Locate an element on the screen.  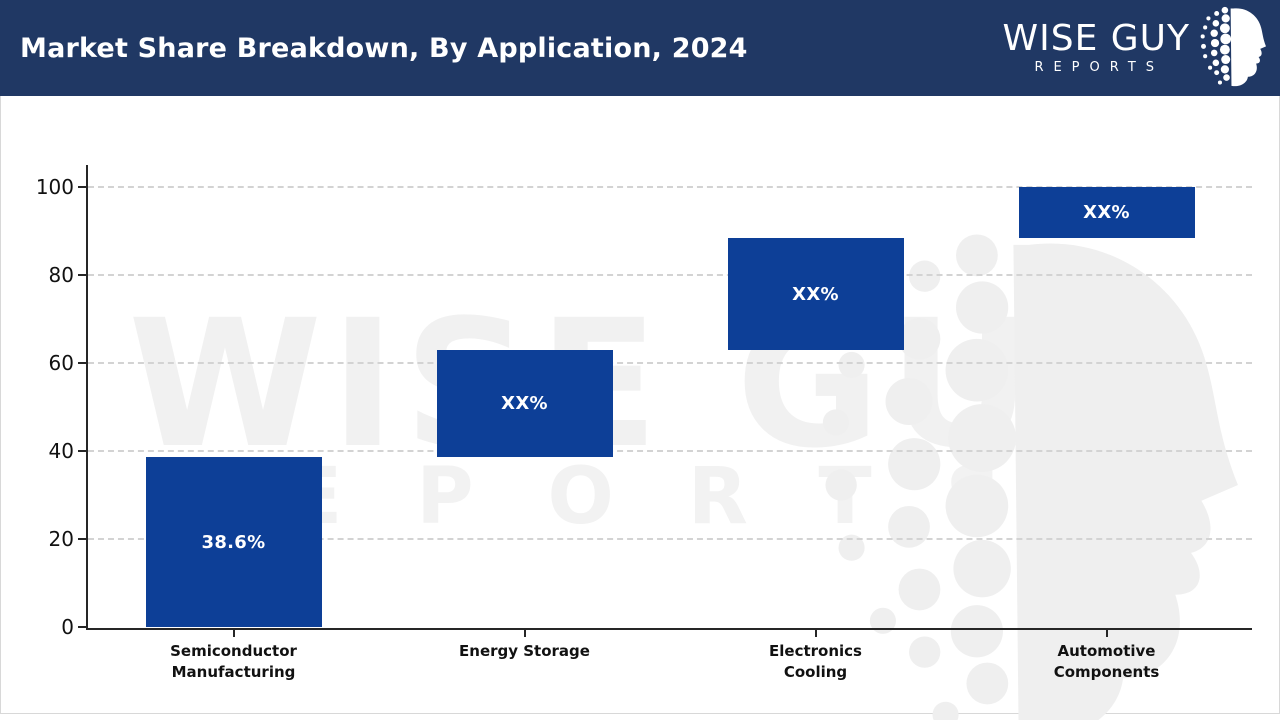
y-tick-label: 80 is located at coordinates (61, 275).